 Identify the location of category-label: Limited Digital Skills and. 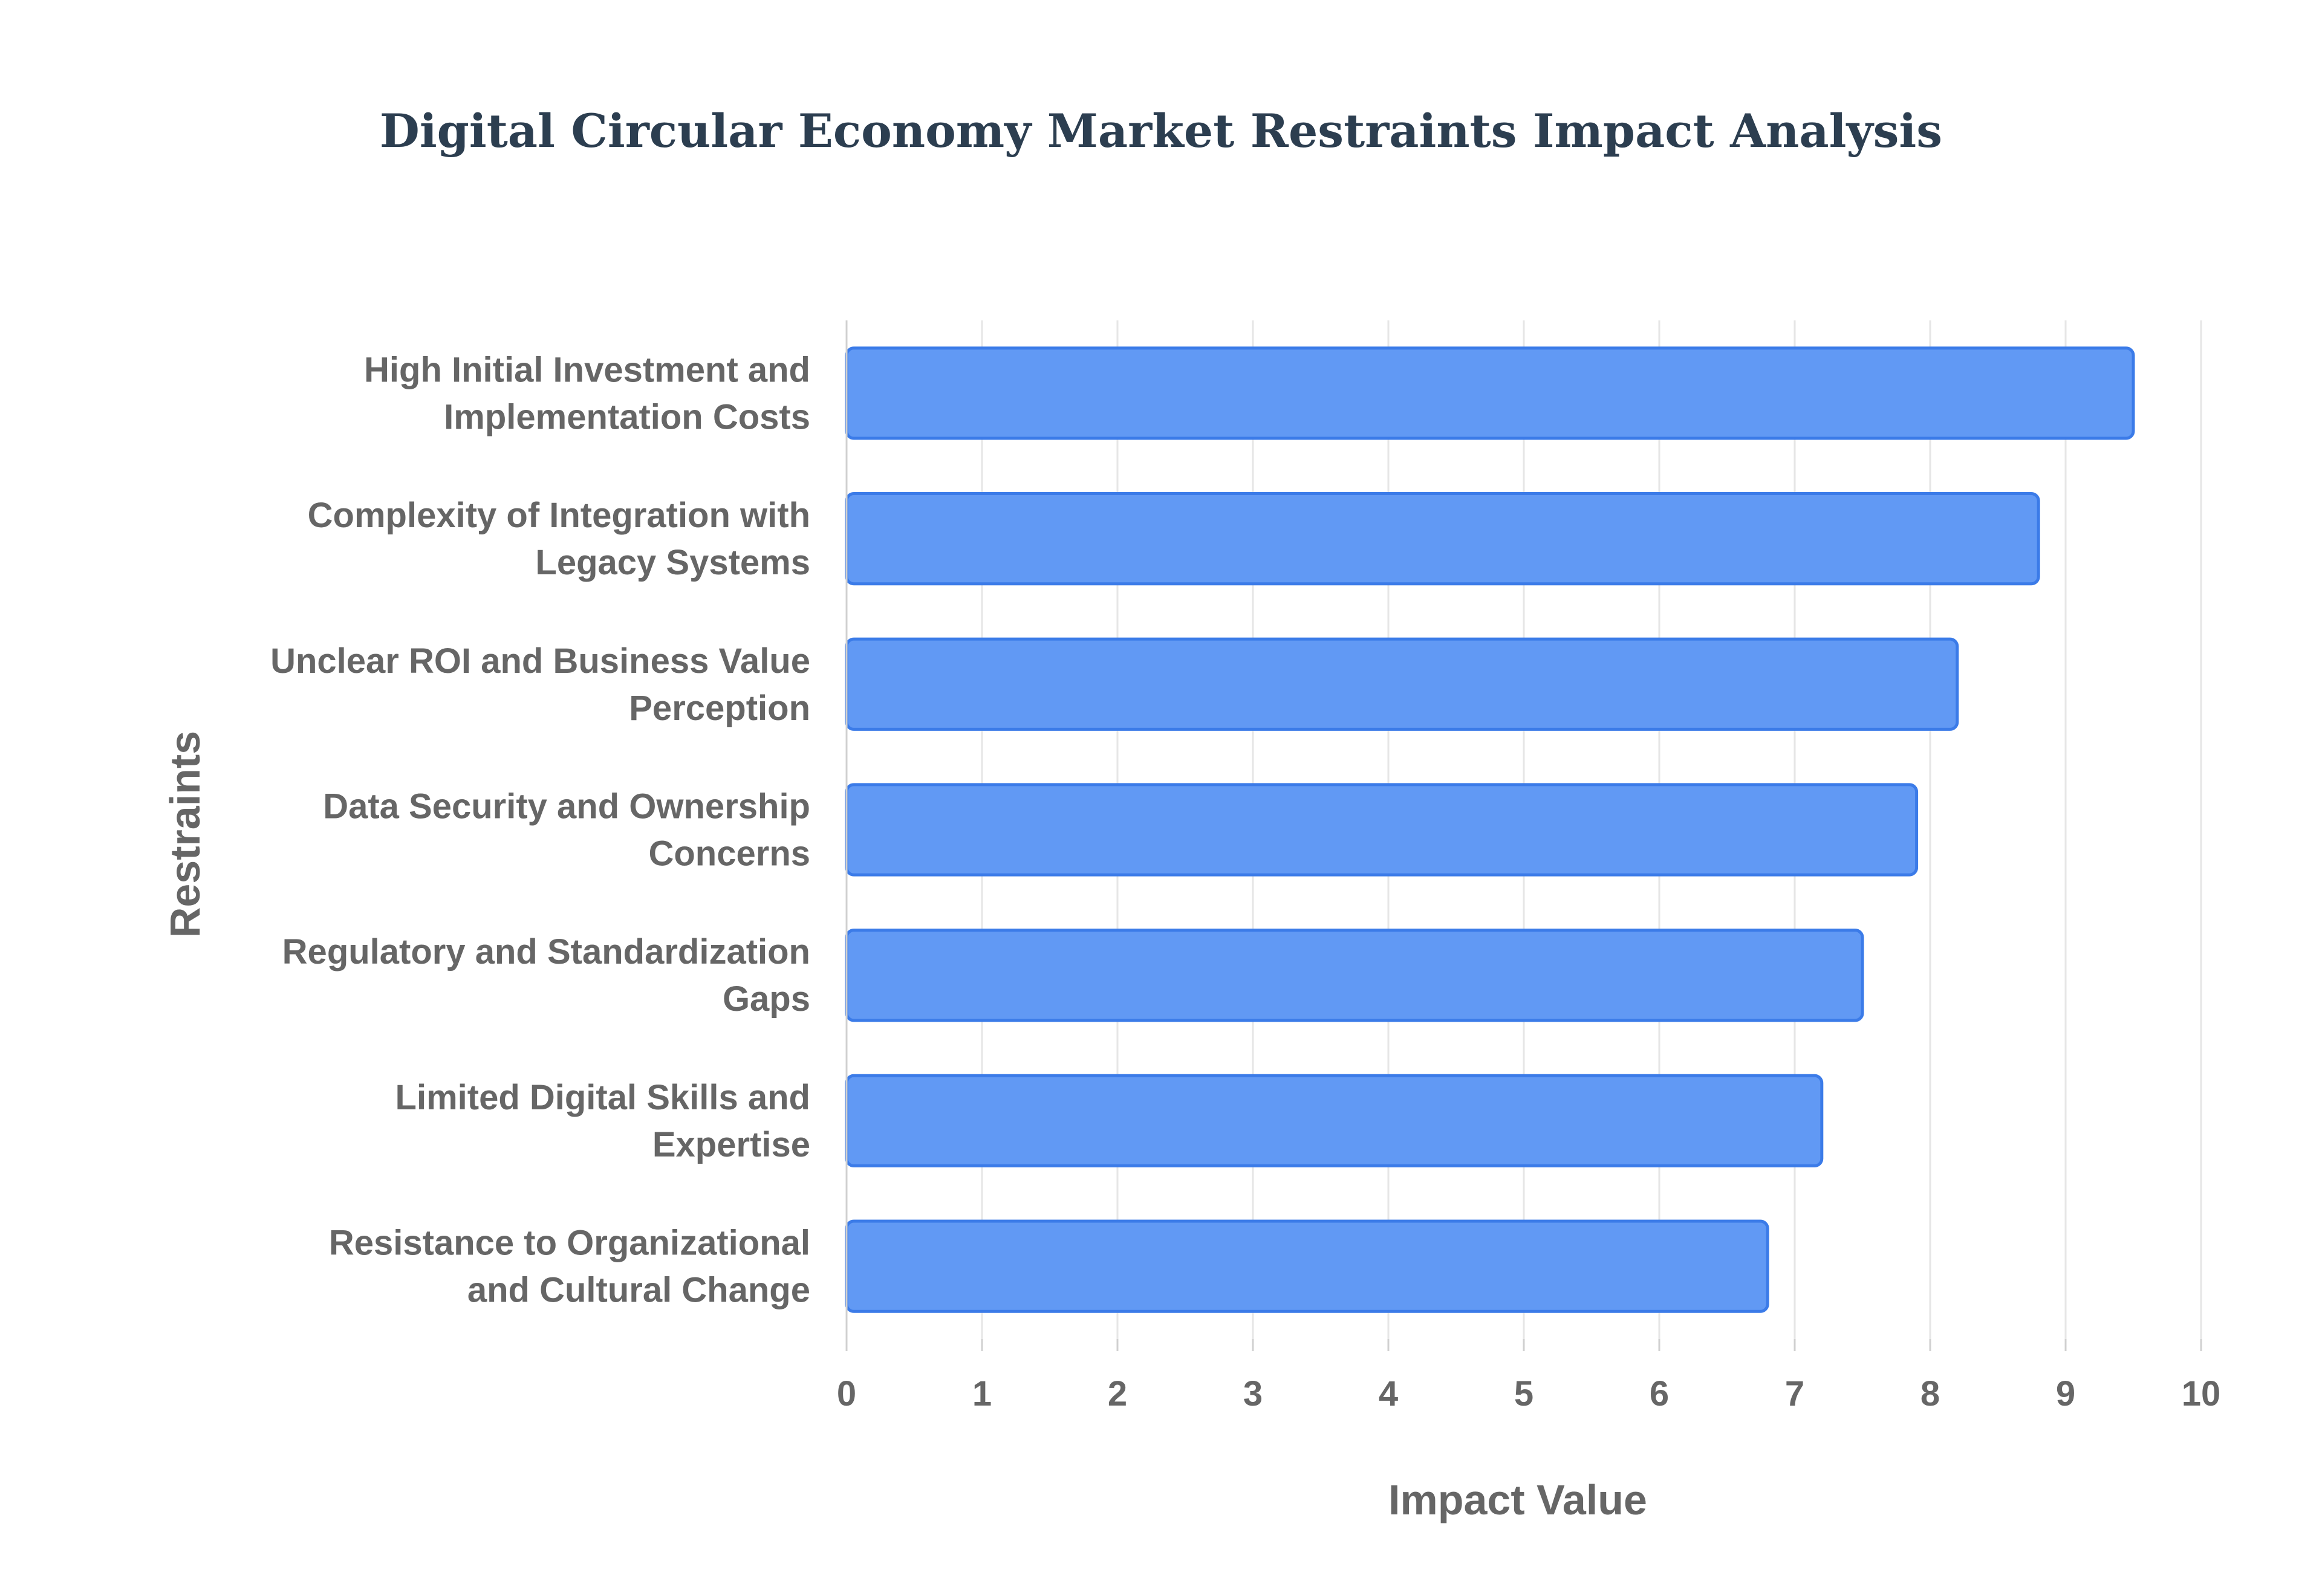
(602, 1097).